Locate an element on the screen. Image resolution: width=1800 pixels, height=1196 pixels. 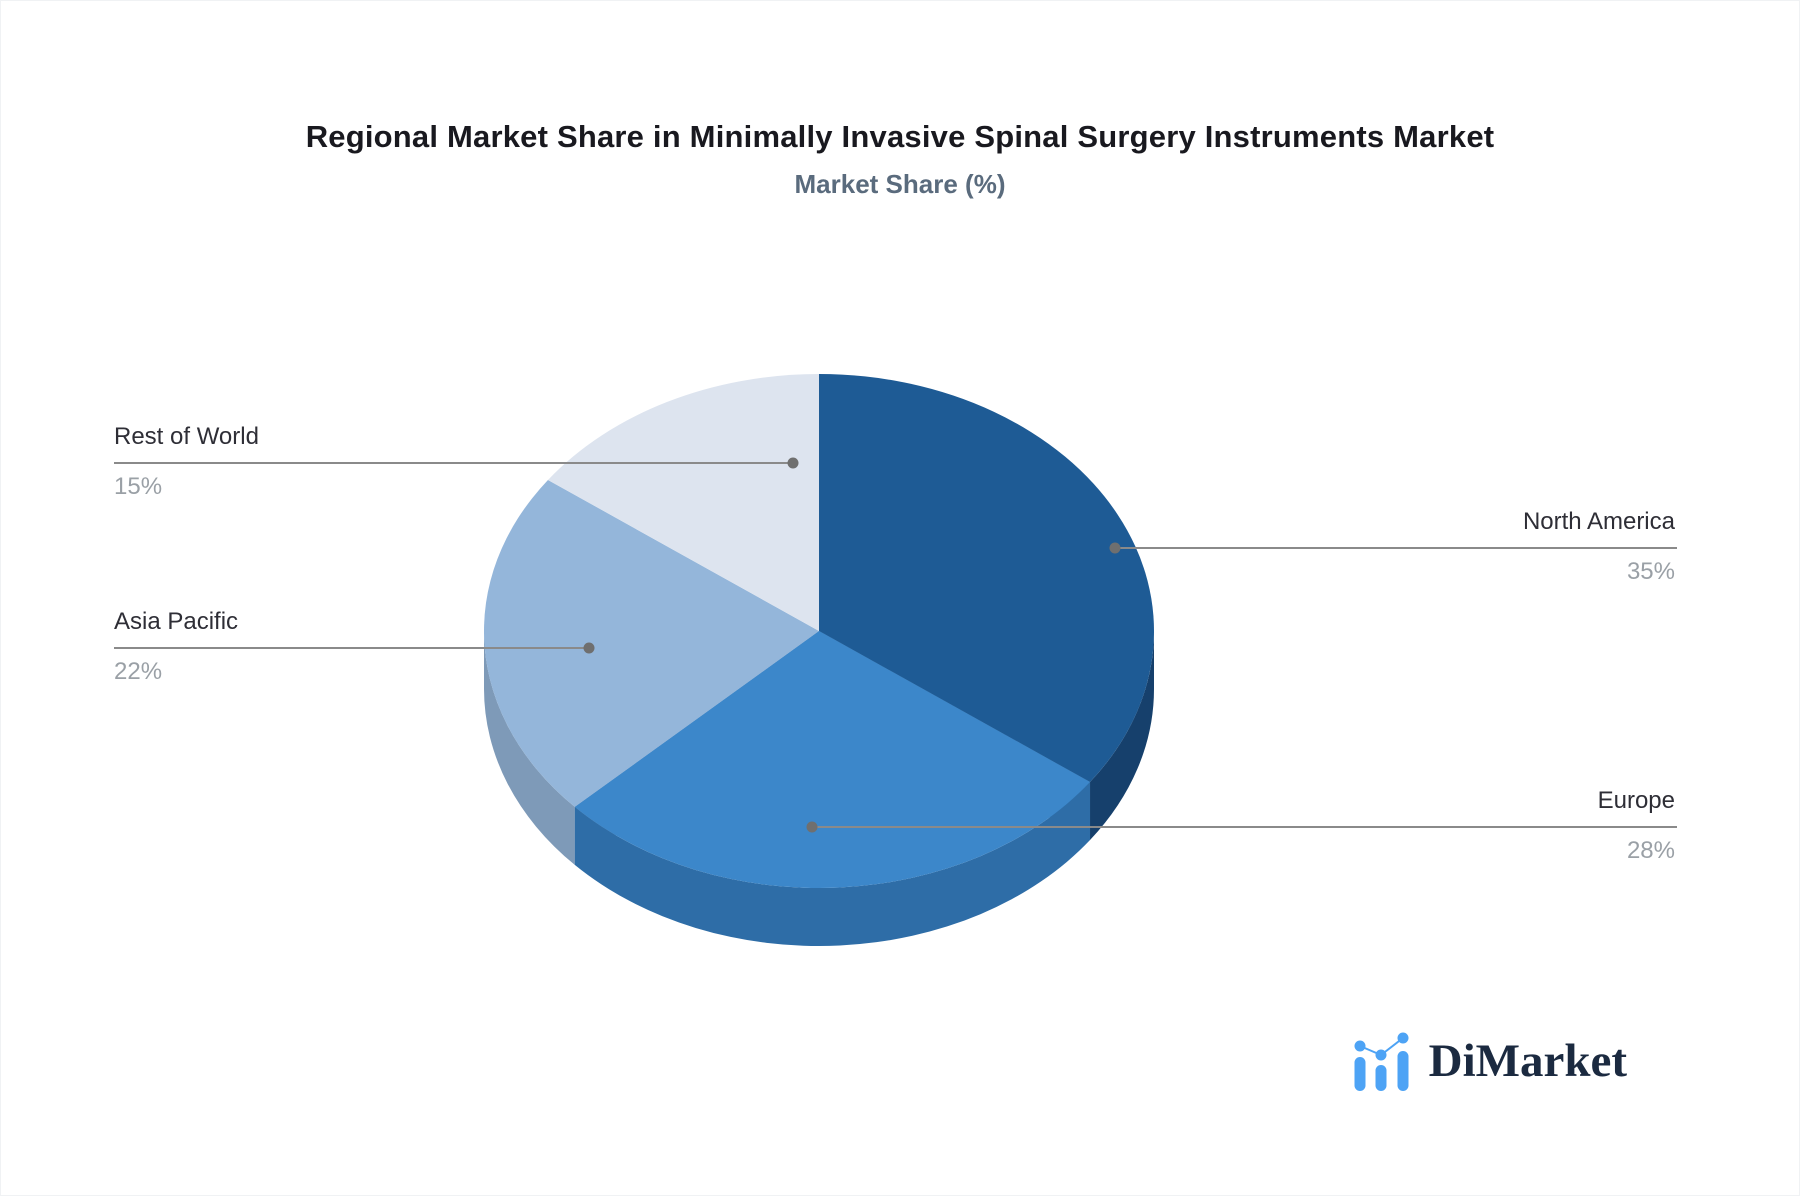
segment-label-europe: Europe is located at coordinates (1636, 800).